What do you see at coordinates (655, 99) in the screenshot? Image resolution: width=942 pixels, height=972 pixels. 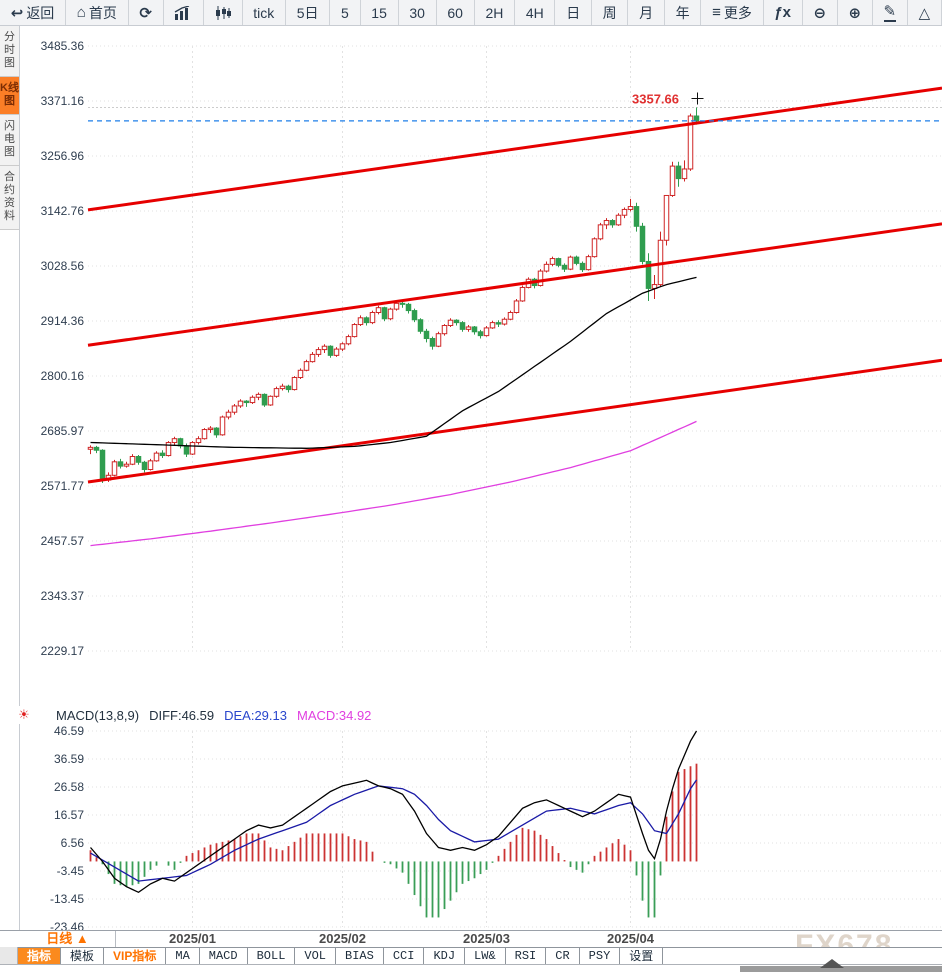 I see `svg-text: 3357.66` at bounding box center [655, 99].